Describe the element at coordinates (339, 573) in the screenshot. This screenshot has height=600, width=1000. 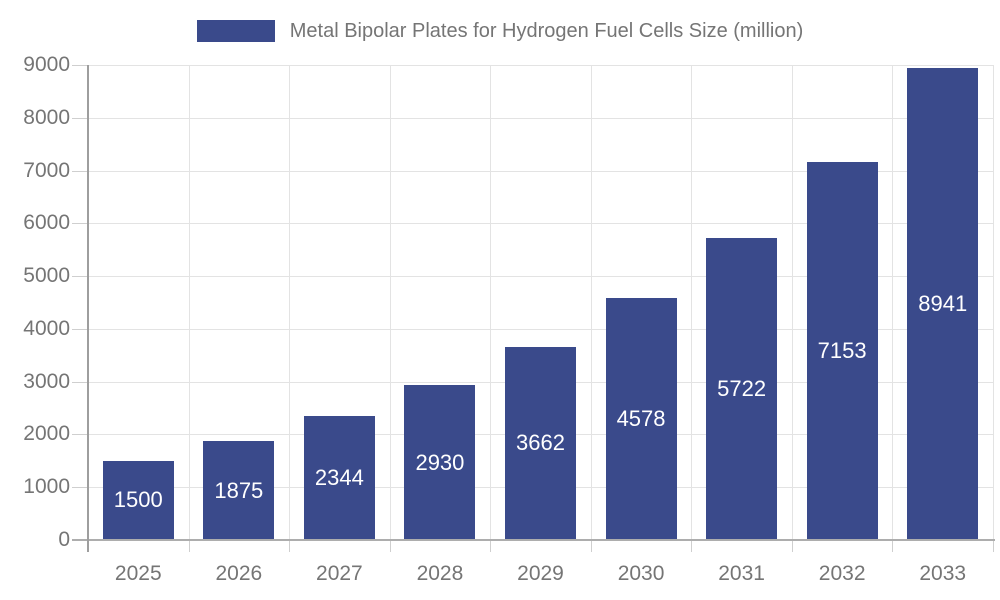
I see `x-tick-label: 2027` at that location.